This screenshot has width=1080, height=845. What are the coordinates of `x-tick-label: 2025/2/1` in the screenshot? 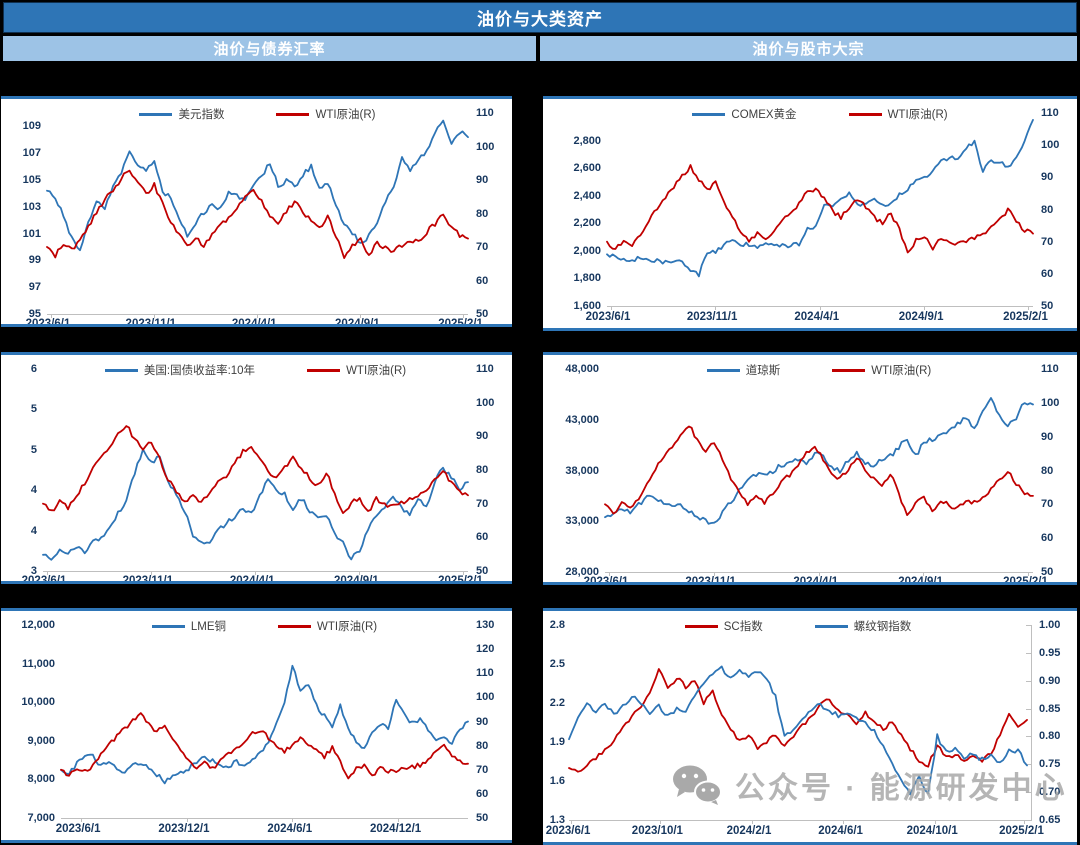 It's located at (460, 322).